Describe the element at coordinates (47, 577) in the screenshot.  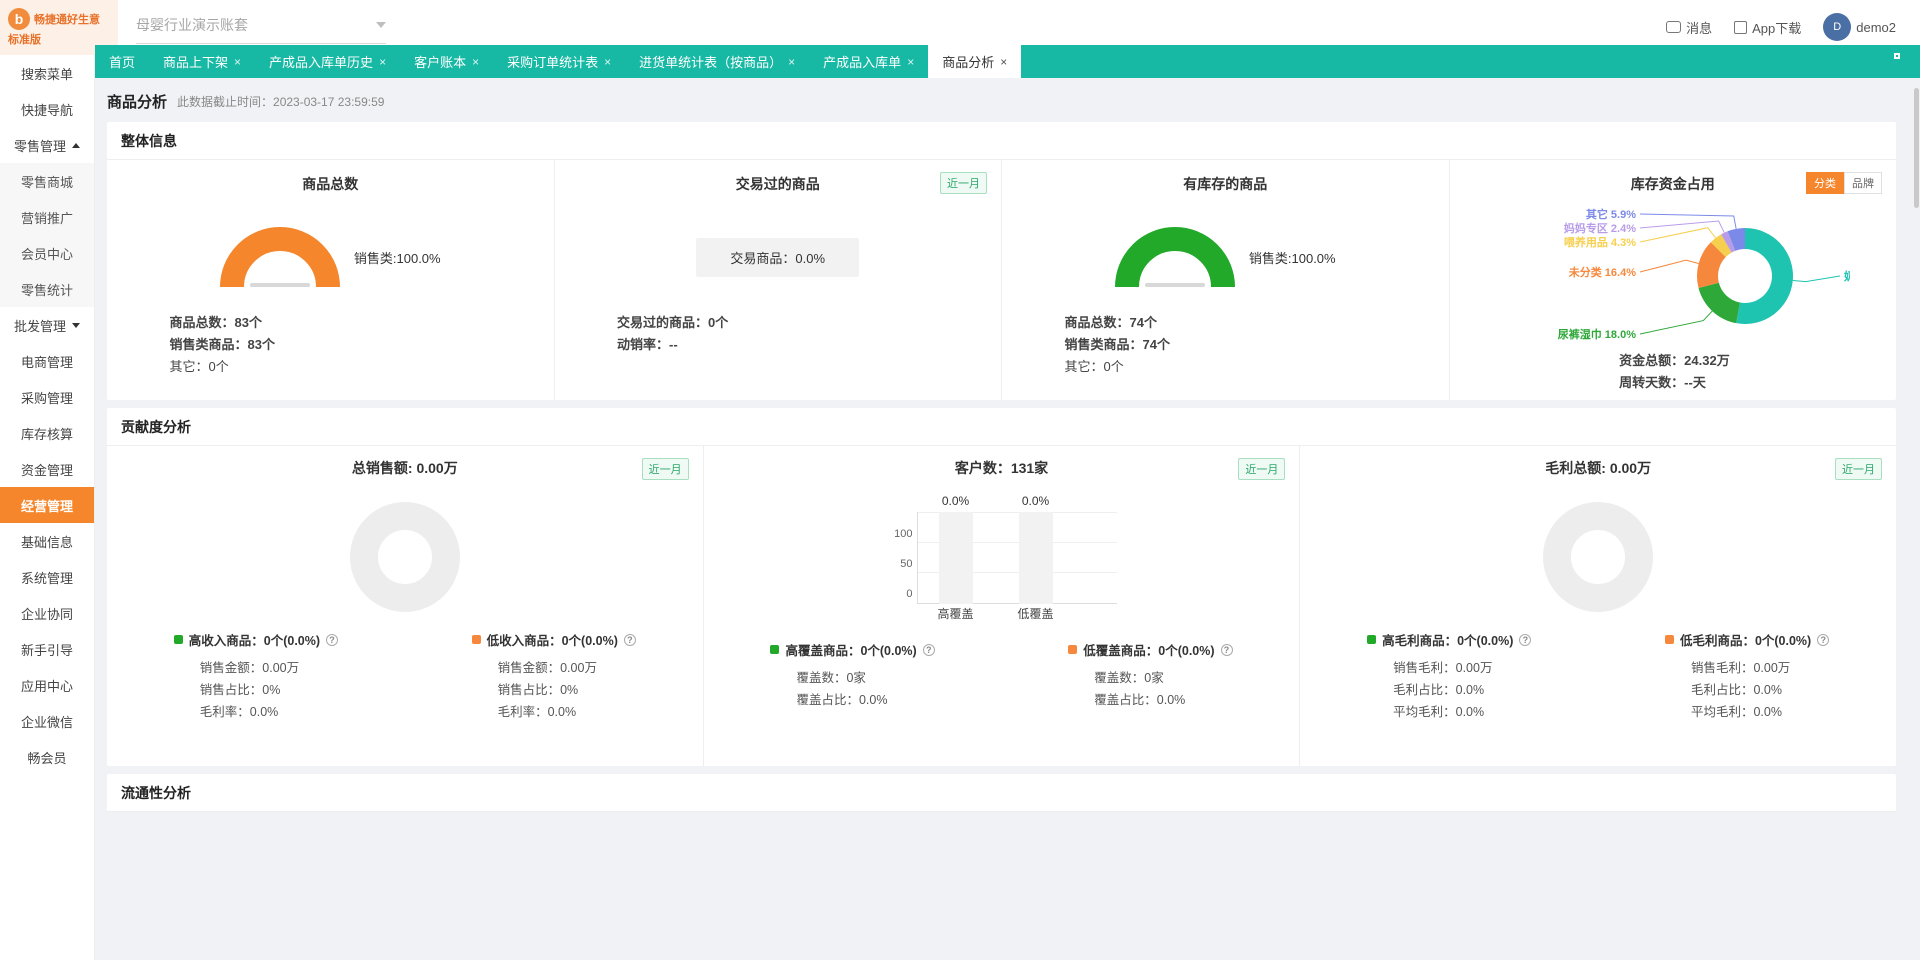
I see `sidebar-item-14: 系统管理` at that location.